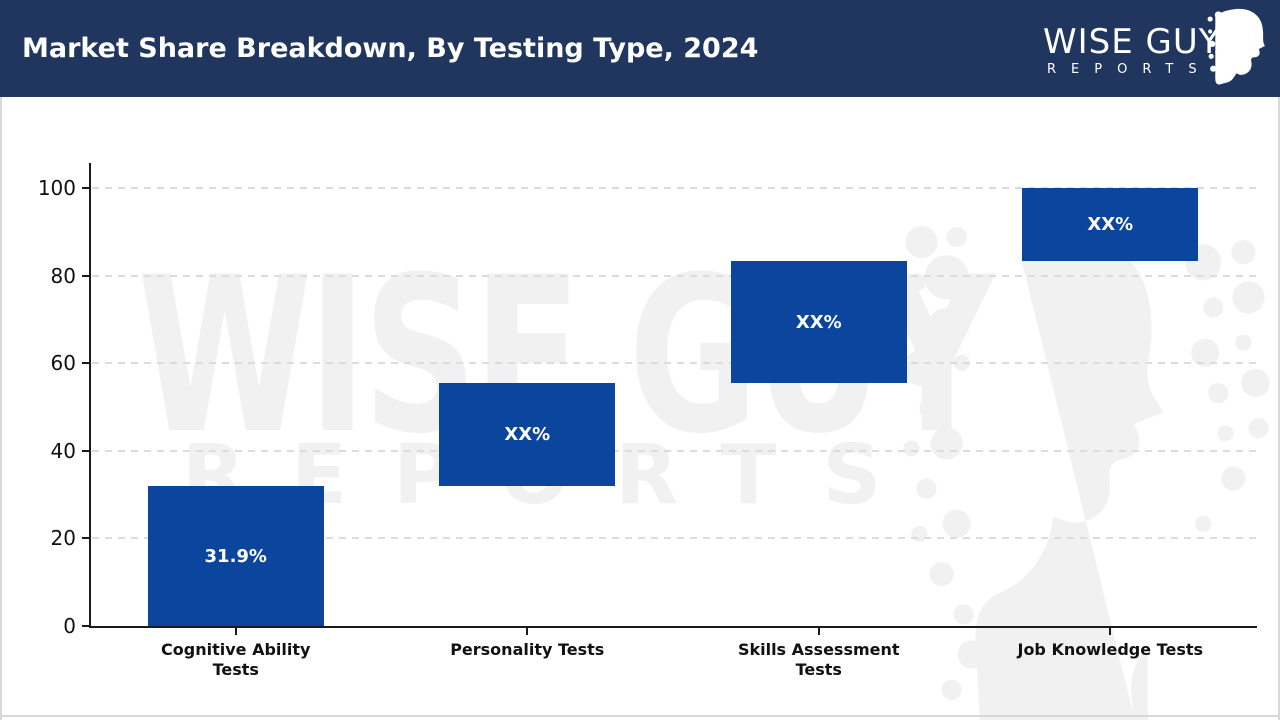  I want to click on x-category-label: Job Knowledge Tests, so click(1110, 649).